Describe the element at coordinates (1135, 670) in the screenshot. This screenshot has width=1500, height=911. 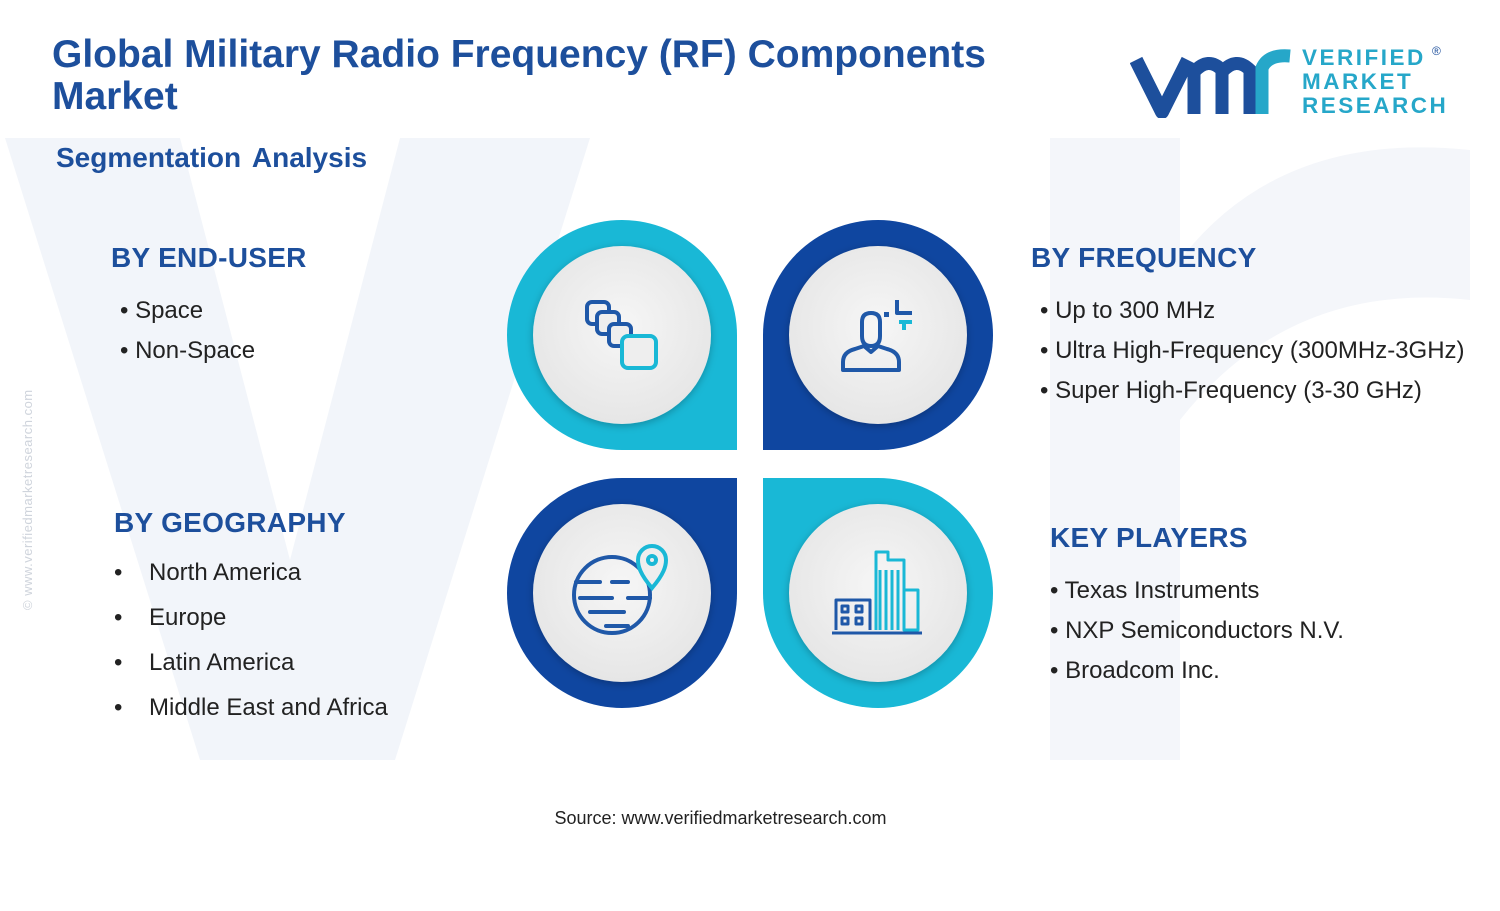
I see `list-item: • Broadcom Inc.` at that location.